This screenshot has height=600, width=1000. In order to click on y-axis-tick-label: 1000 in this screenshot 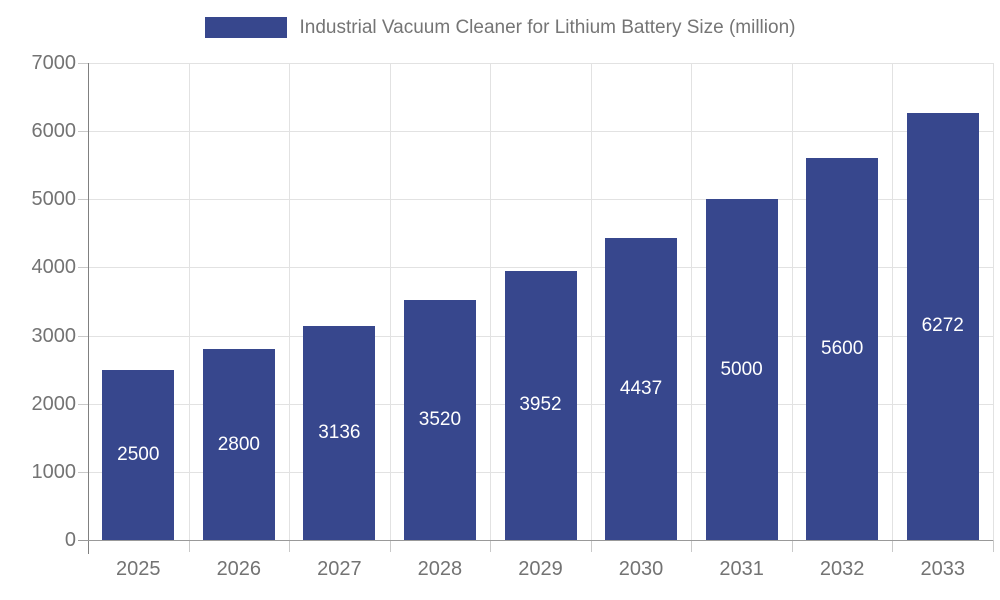, I will do `click(54, 471)`.